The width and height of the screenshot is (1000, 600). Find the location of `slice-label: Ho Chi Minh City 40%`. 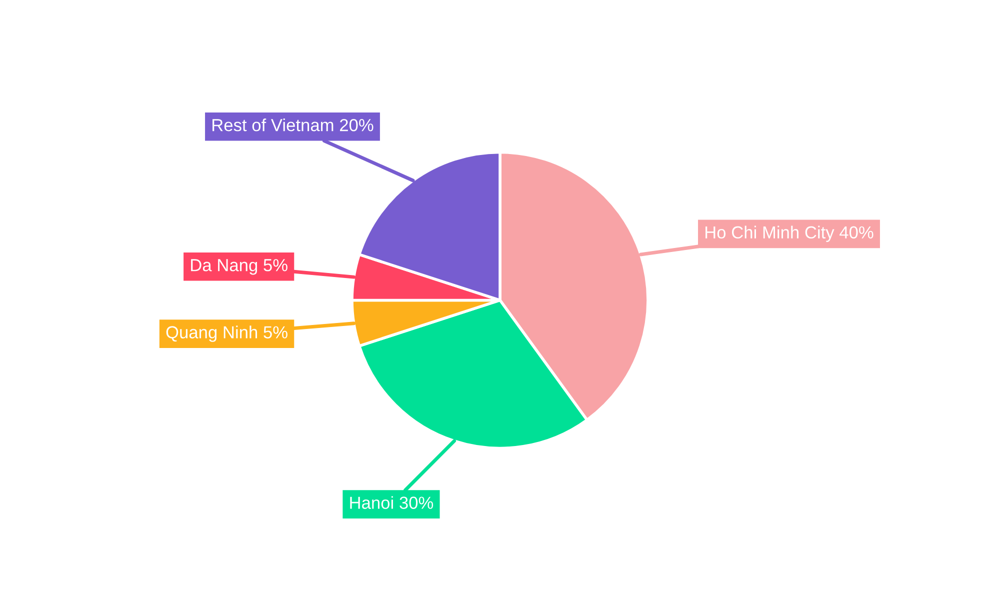

slice-label: Ho Chi Minh City 40% is located at coordinates (790, 234).